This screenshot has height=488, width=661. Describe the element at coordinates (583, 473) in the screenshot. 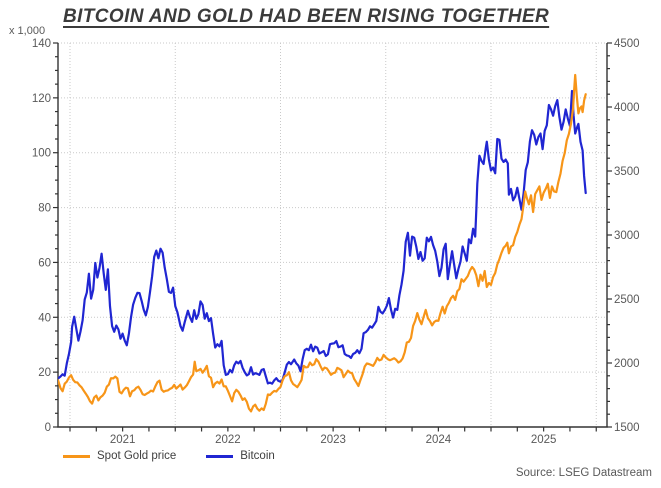

I see `source-label: Source: LSEG Datastream` at that location.